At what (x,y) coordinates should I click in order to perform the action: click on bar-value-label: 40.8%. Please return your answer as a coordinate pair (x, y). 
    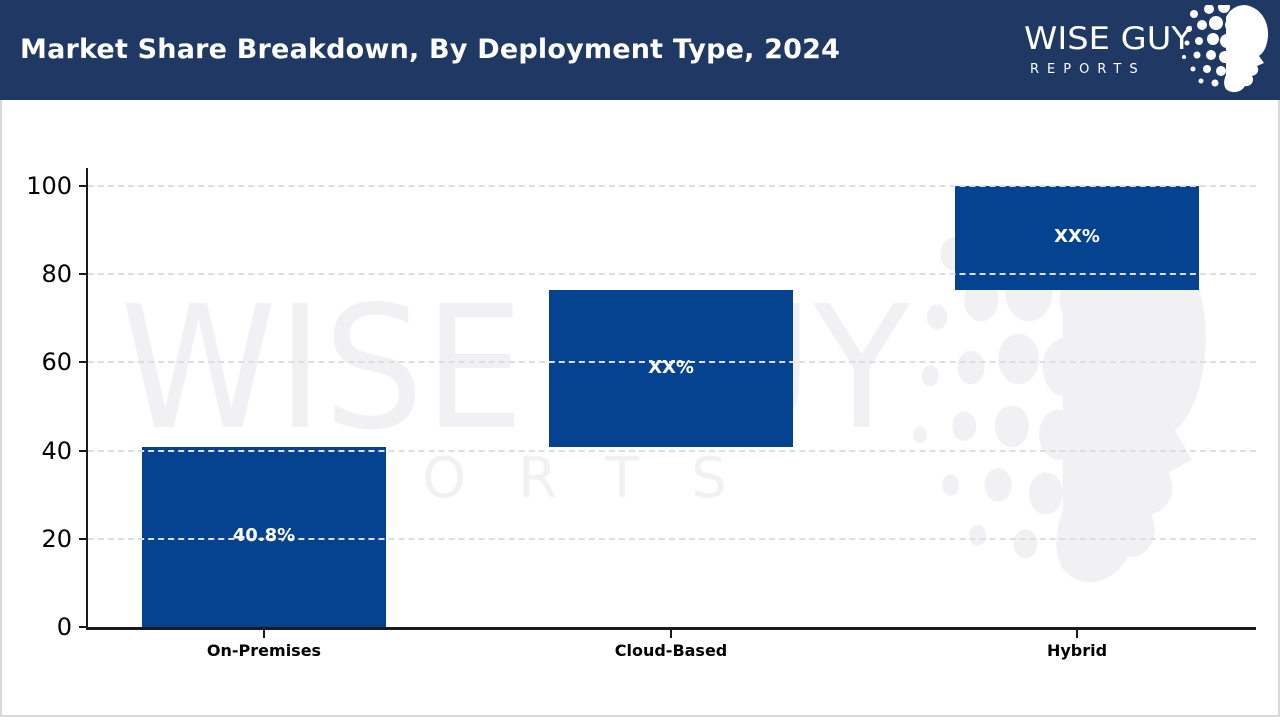
    Looking at the image, I should click on (264, 536).